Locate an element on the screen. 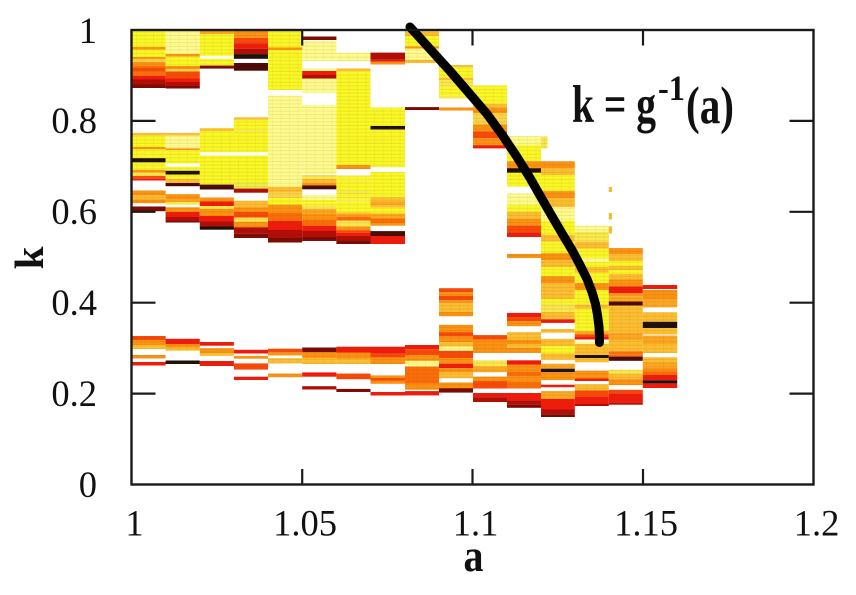 The height and width of the screenshot is (595, 856). svg-text: 1.05 is located at coordinates (305, 523).